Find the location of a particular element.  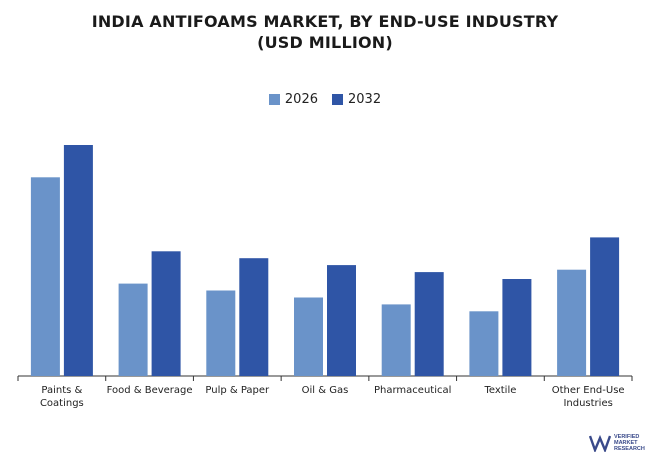

logo-text-line2: MARKET is located at coordinates (626, 443).